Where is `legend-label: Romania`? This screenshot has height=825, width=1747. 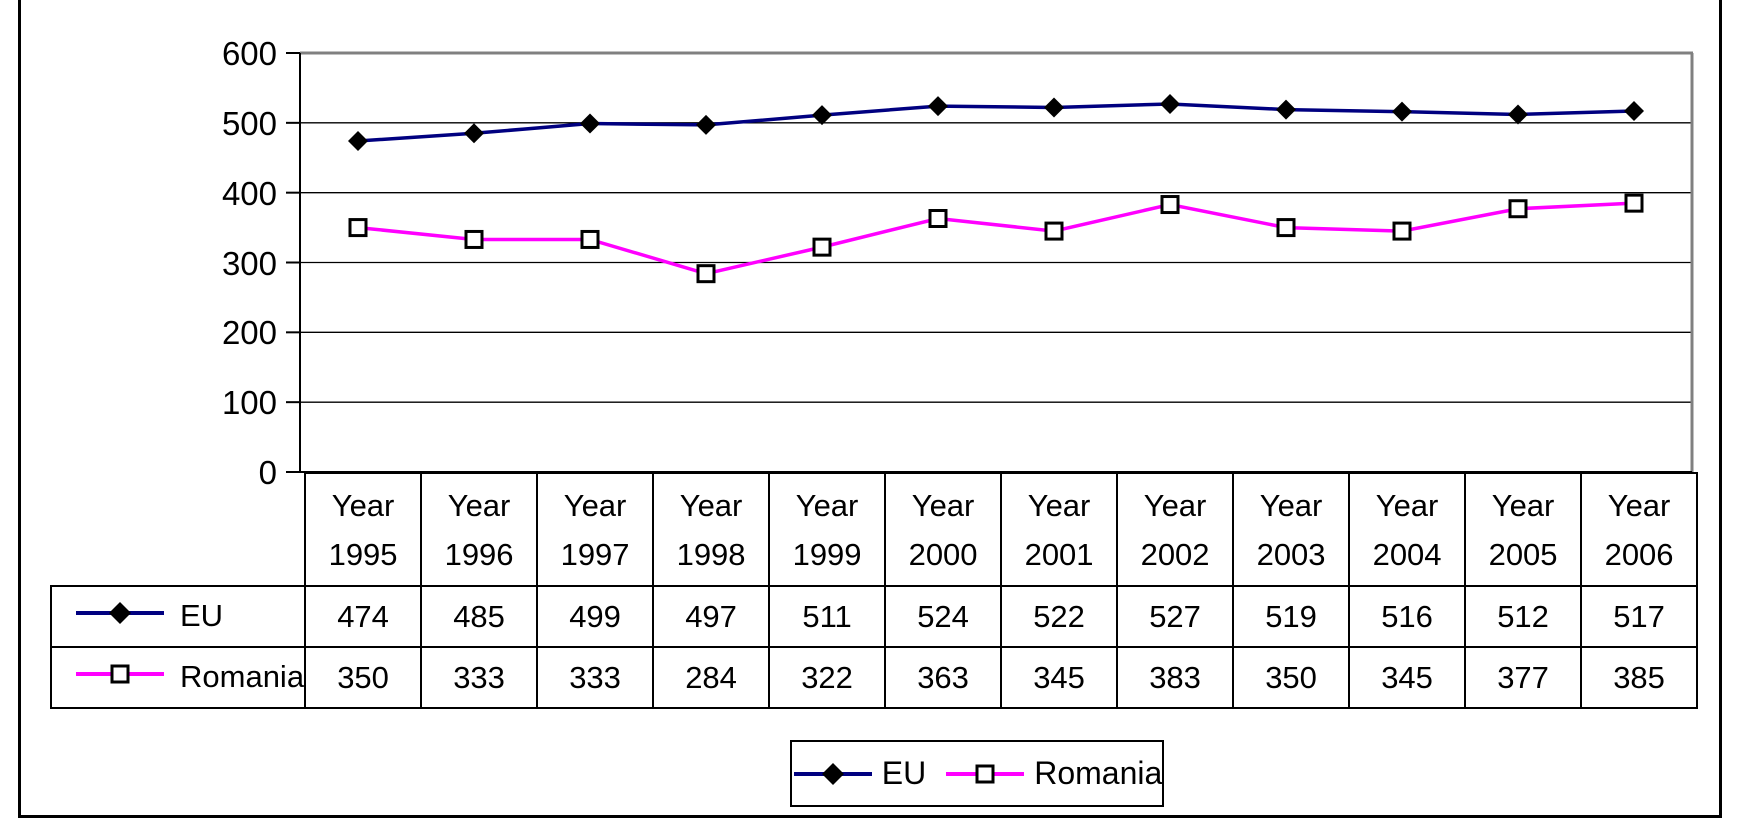
legend-label: Romania is located at coordinates (1098, 773).